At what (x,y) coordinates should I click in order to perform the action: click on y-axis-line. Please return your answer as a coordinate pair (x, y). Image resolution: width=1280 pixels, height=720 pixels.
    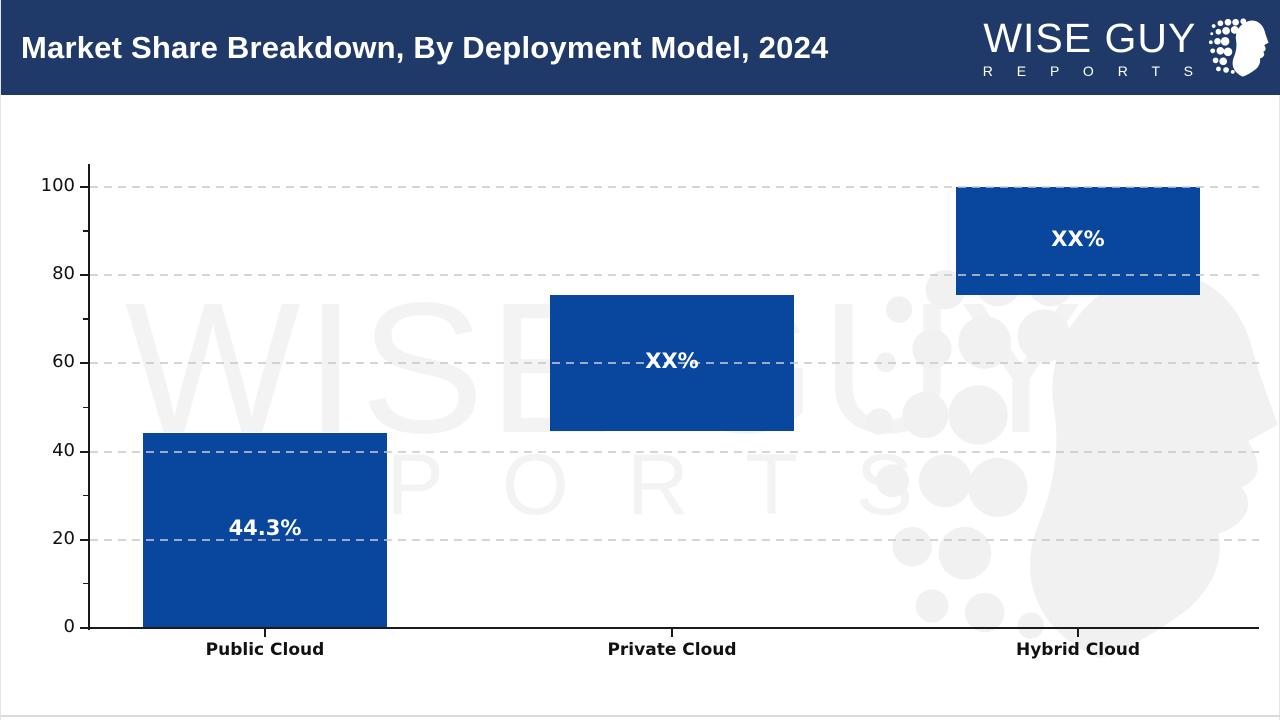
    Looking at the image, I should click on (89, 397).